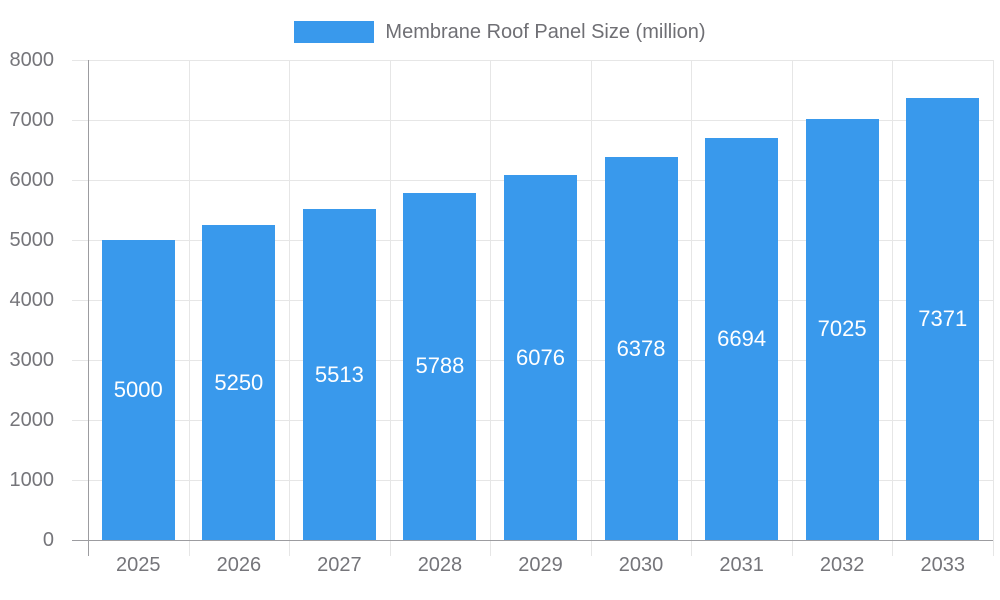 The image size is (1000, 600). I want to click on bar-value-label: 5513, so click(339, 374).